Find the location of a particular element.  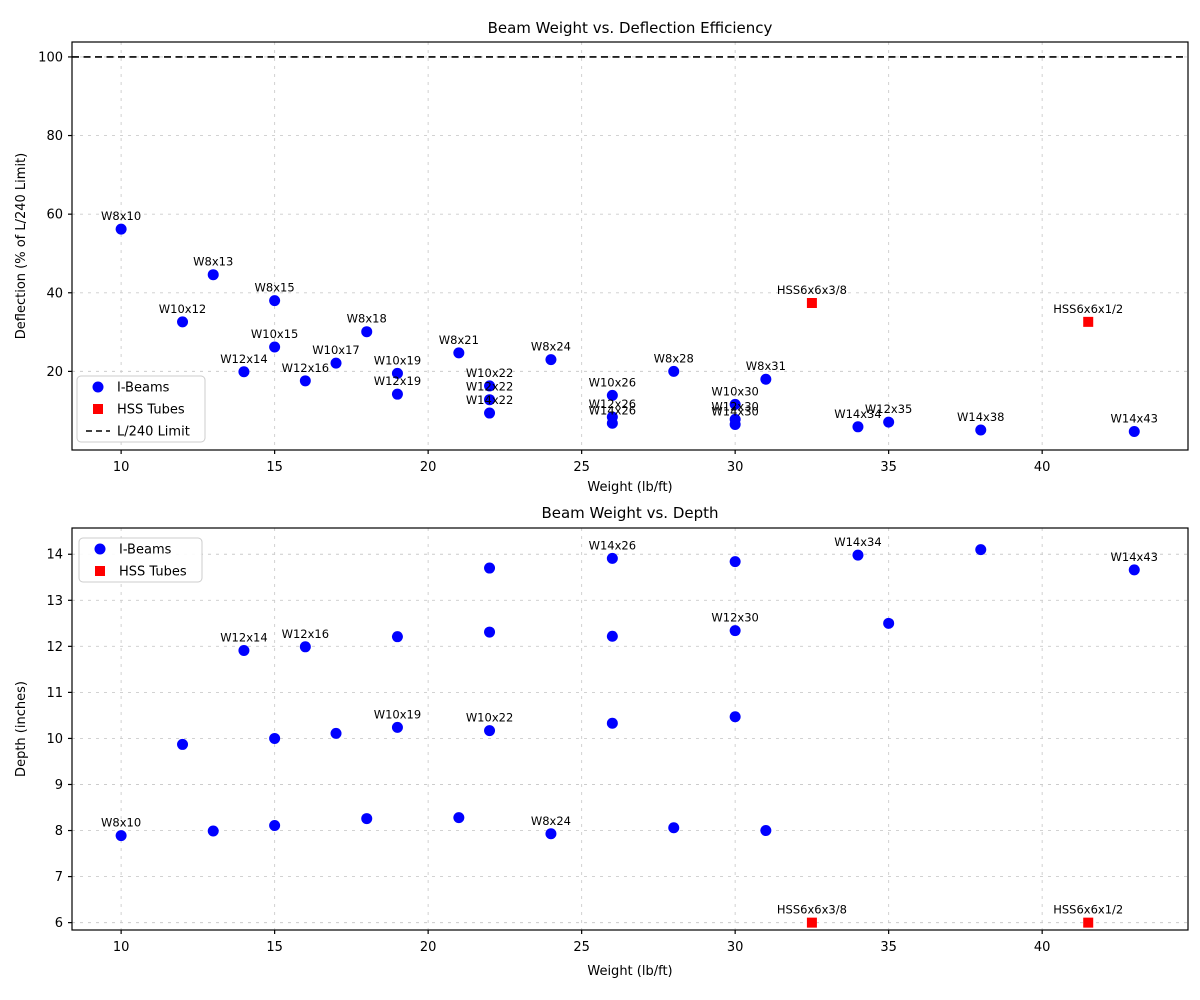

point-label: W10x19 is located at coordinates (397, 360).